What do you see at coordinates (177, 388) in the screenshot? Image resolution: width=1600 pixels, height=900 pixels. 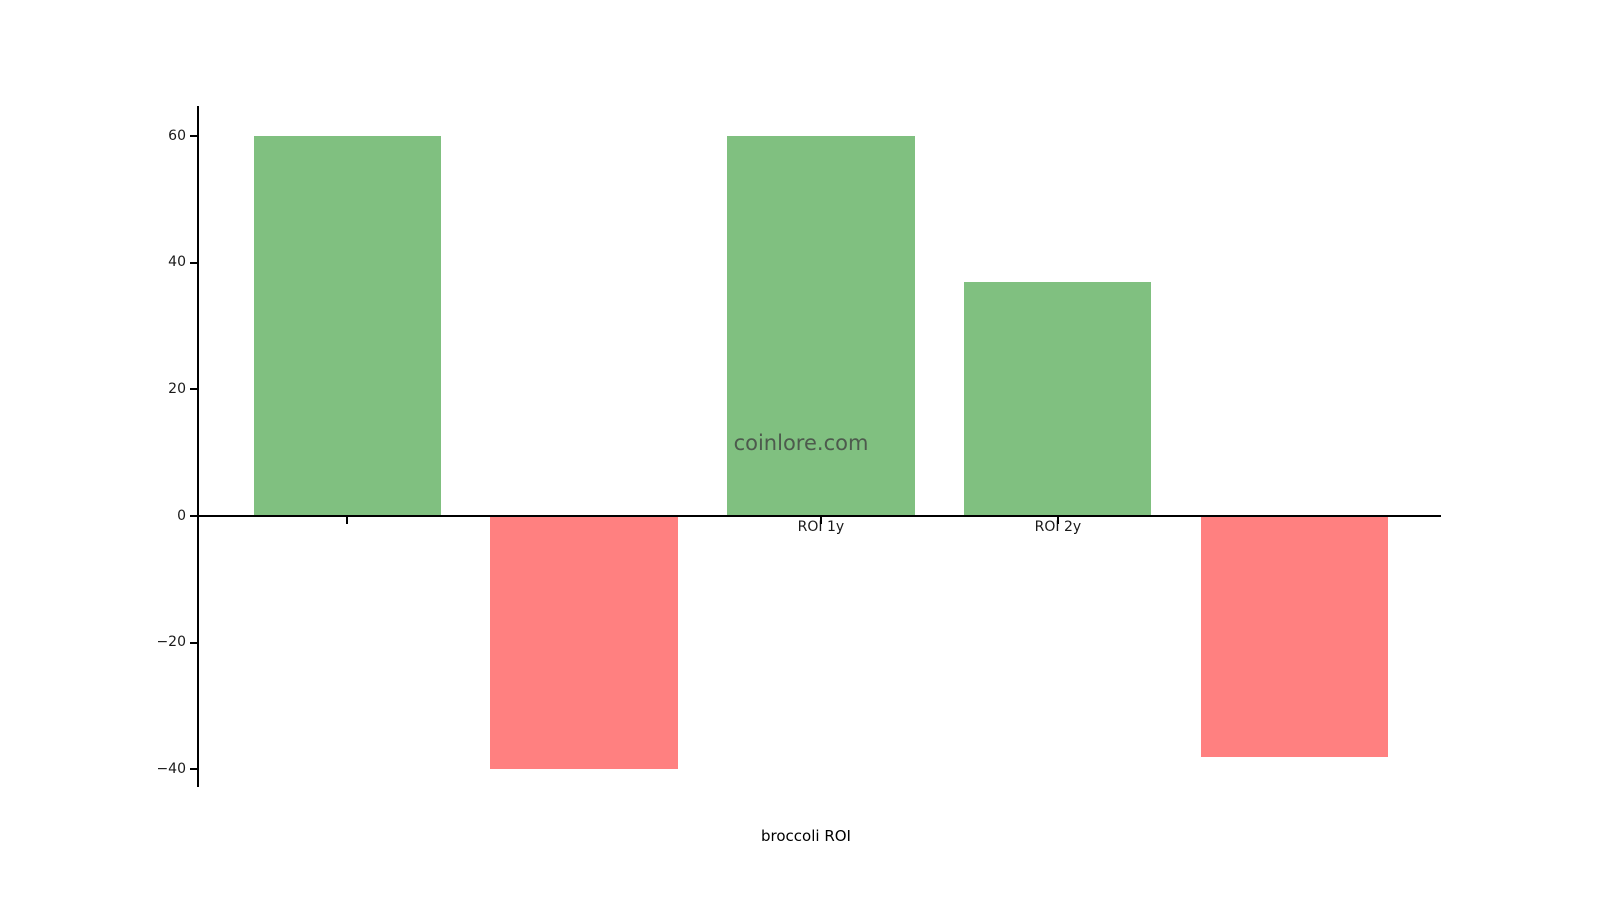 I see `y-tick-label: 20` at bounding box center [177, 388].